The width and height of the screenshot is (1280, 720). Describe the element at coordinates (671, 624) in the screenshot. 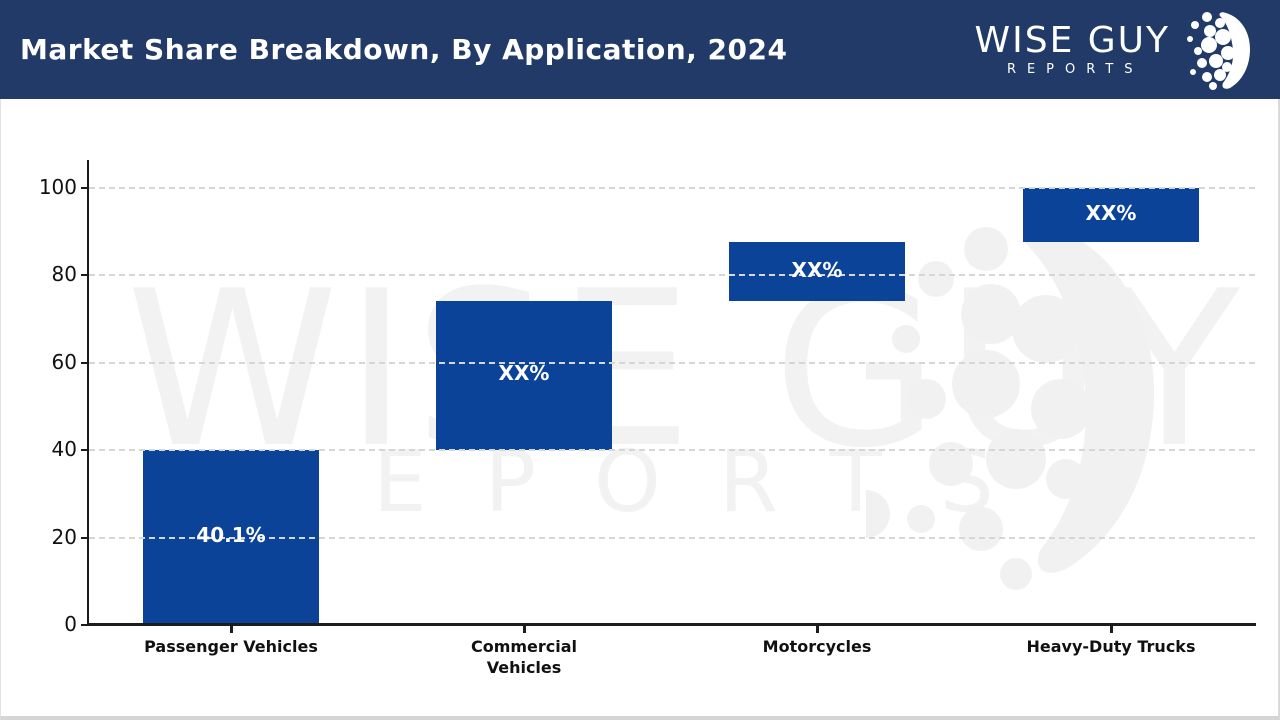

I see `x-axis-line` at that location.